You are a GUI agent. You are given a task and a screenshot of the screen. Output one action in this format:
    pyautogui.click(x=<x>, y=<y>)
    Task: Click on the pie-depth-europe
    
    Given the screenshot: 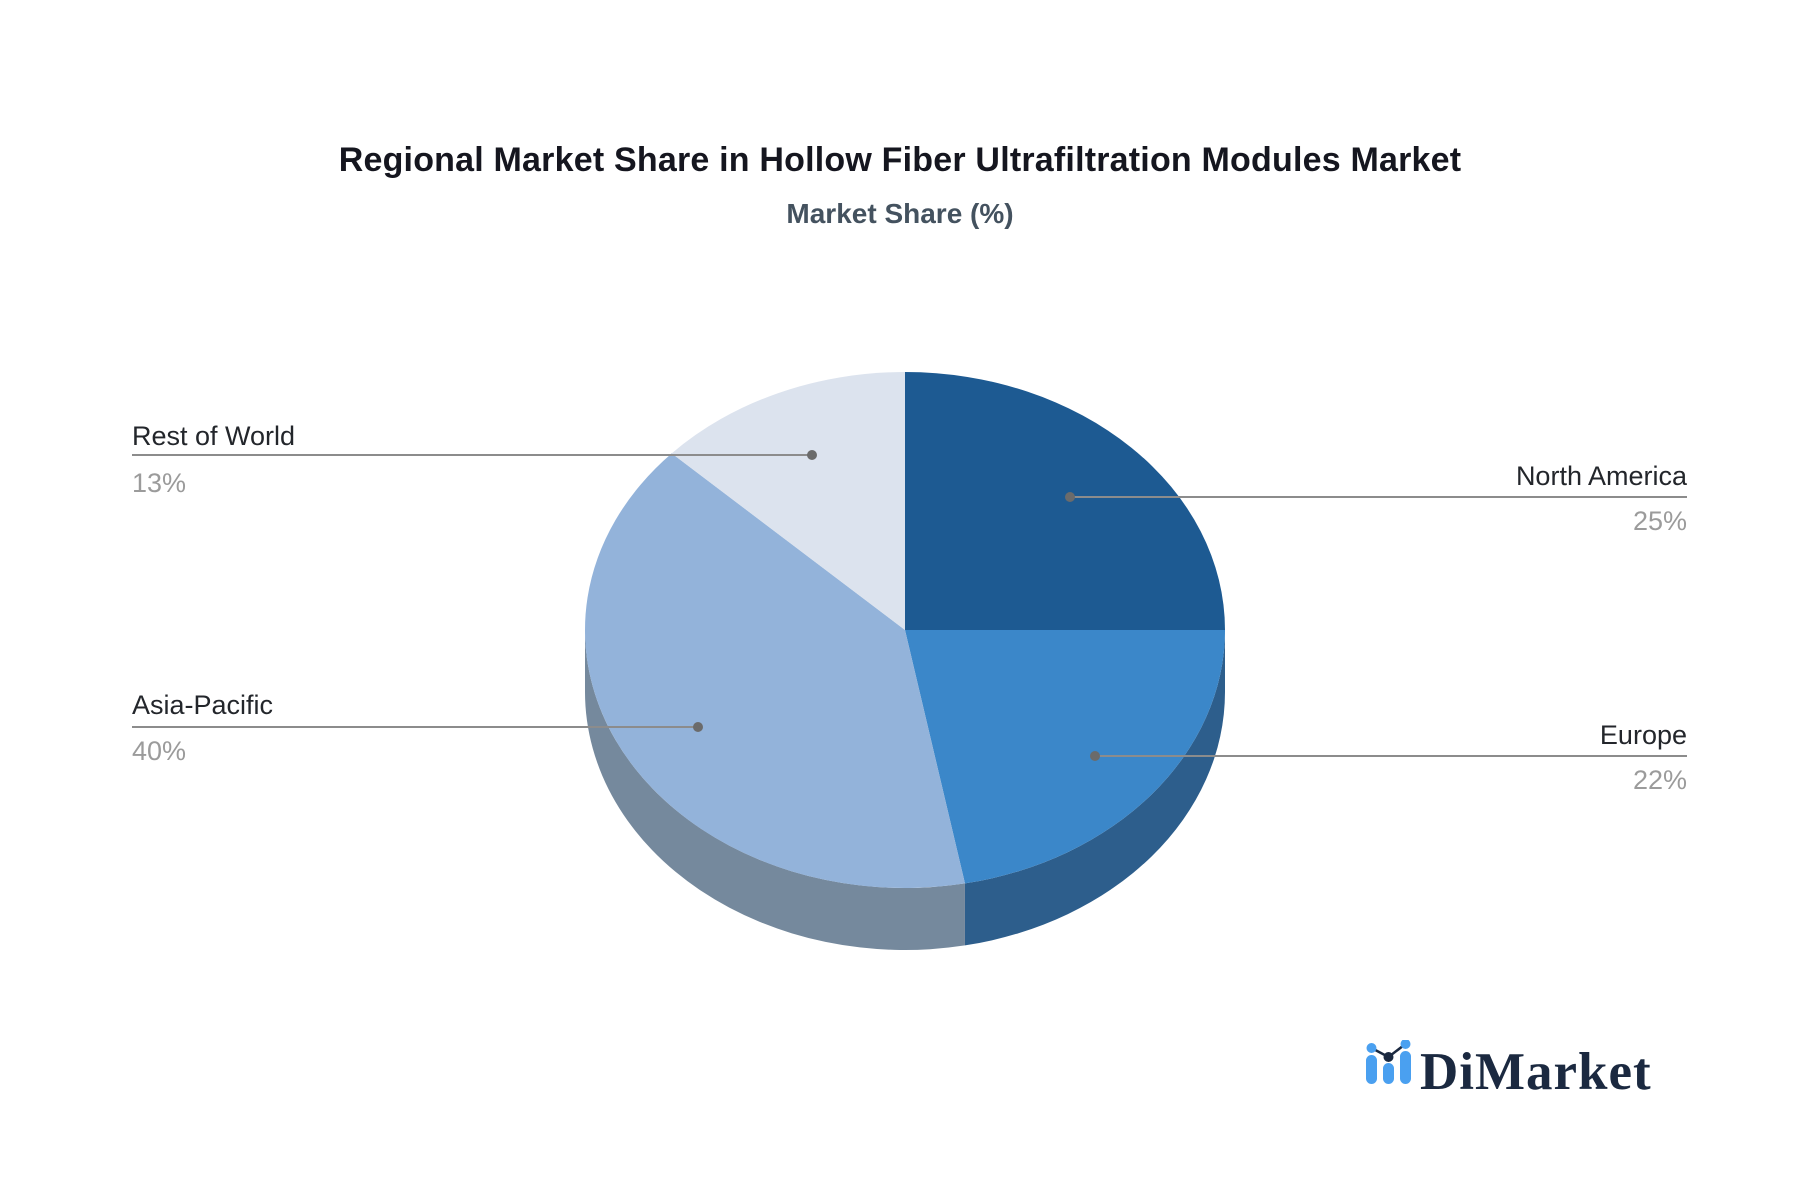 What is the action you would take?
    pyautogui.click(x=1094, y=788)
    